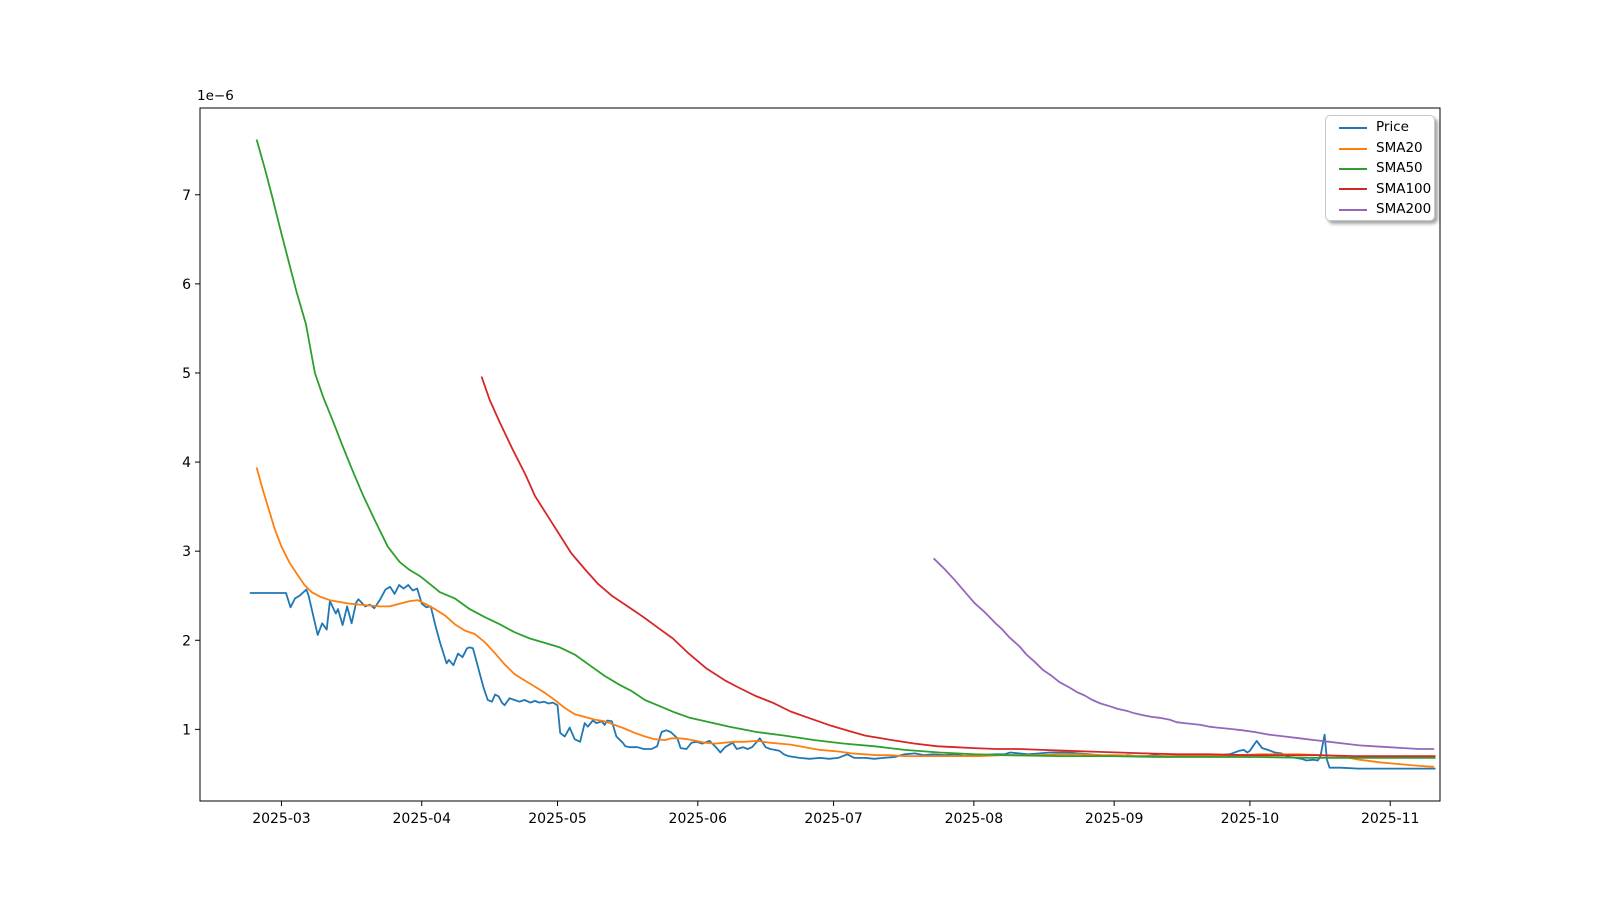  I want to click on x-tick-label: 2025-05, so click(557, 819).